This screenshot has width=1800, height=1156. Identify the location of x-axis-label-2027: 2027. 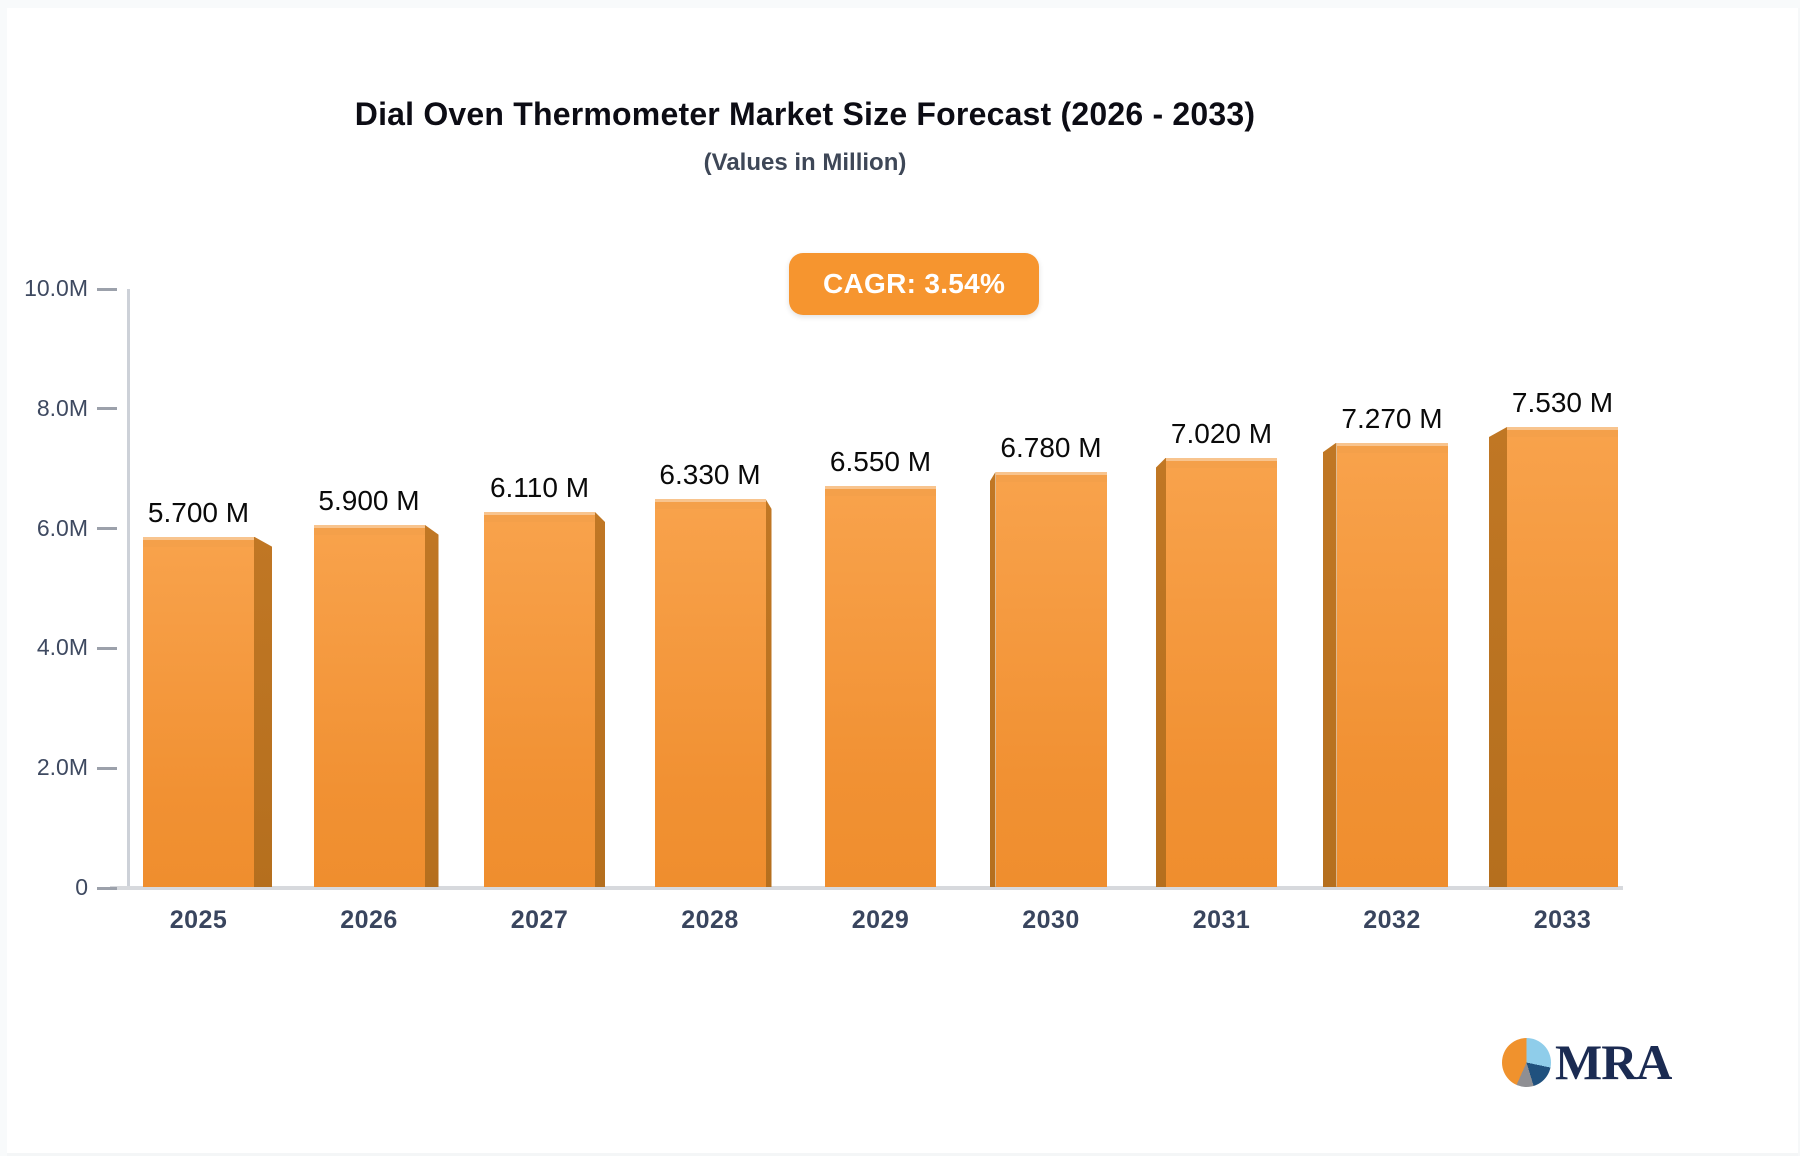
(539, 920).